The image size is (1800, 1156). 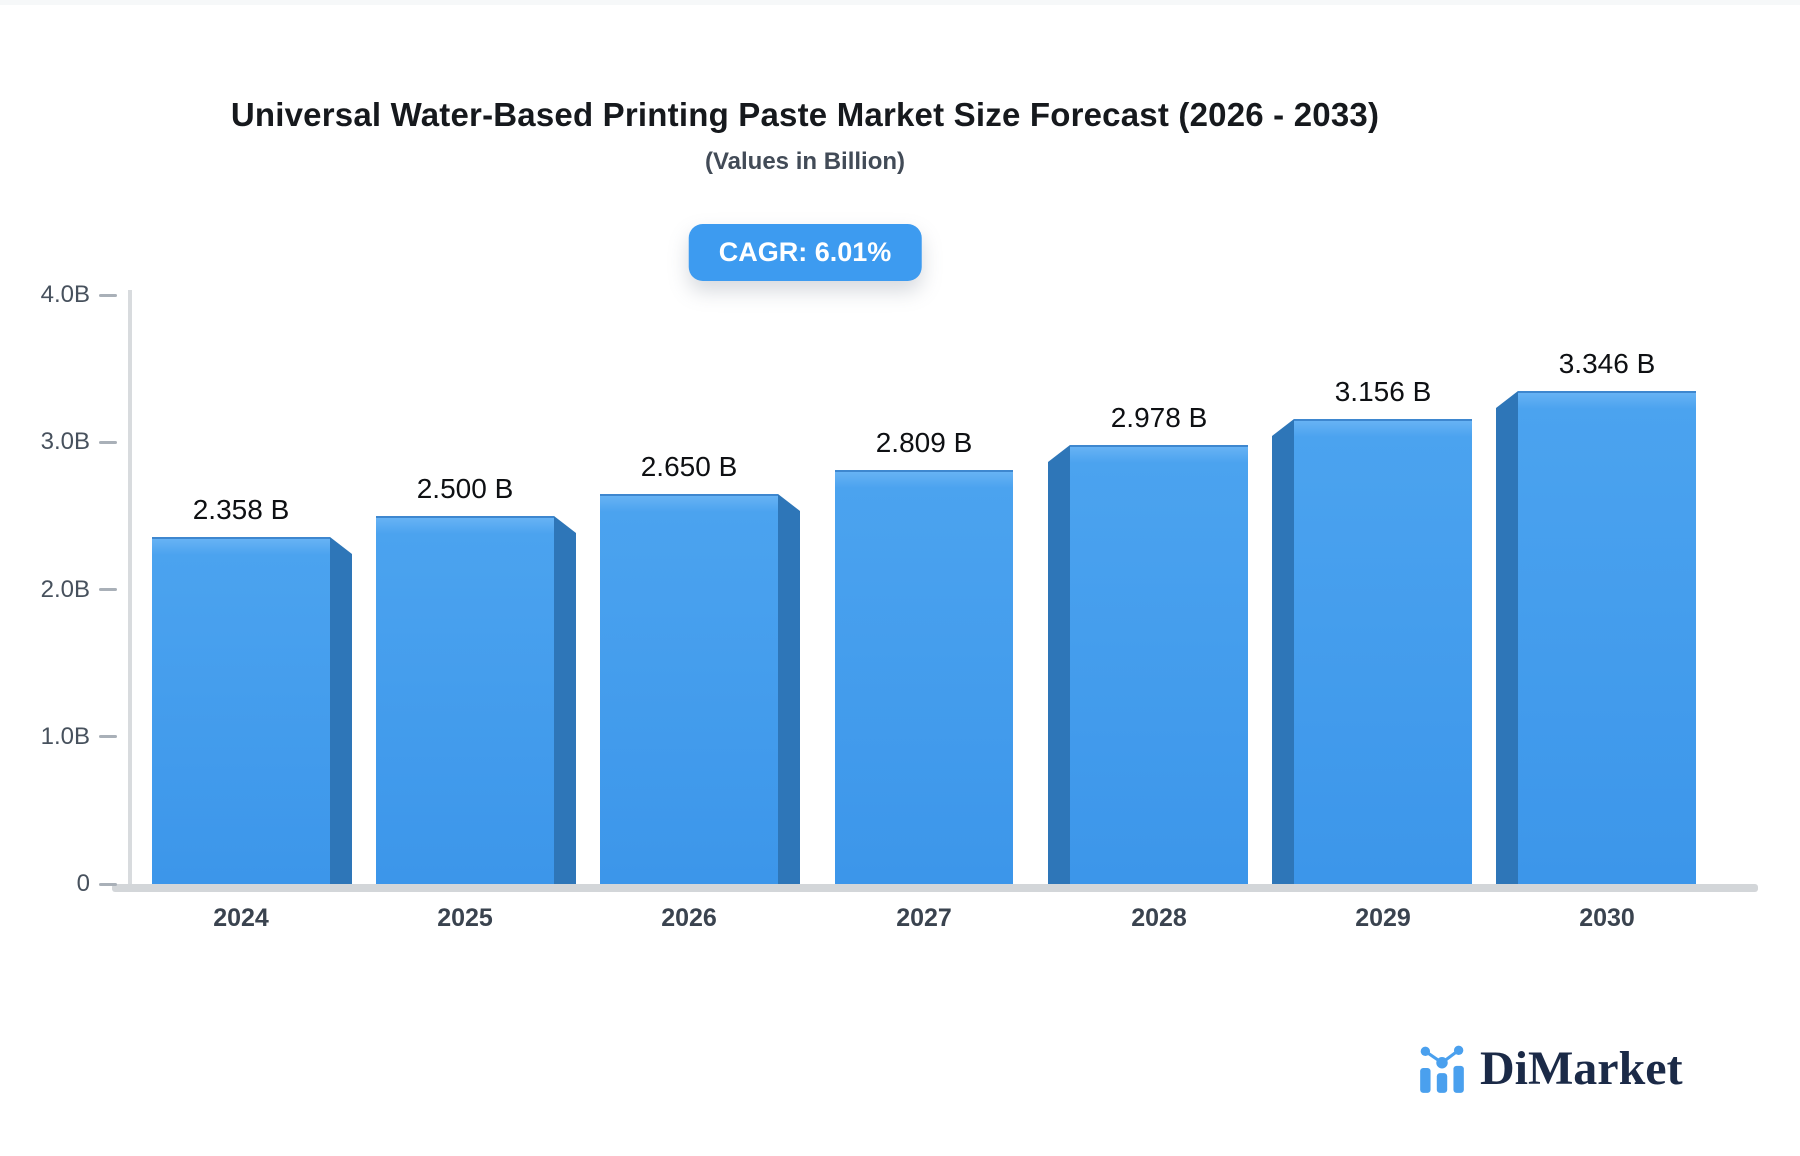 What do you see at coordinates (1607, 637) in the screenshot?
I see `bar-2030` at bounding box center [1607, 637].